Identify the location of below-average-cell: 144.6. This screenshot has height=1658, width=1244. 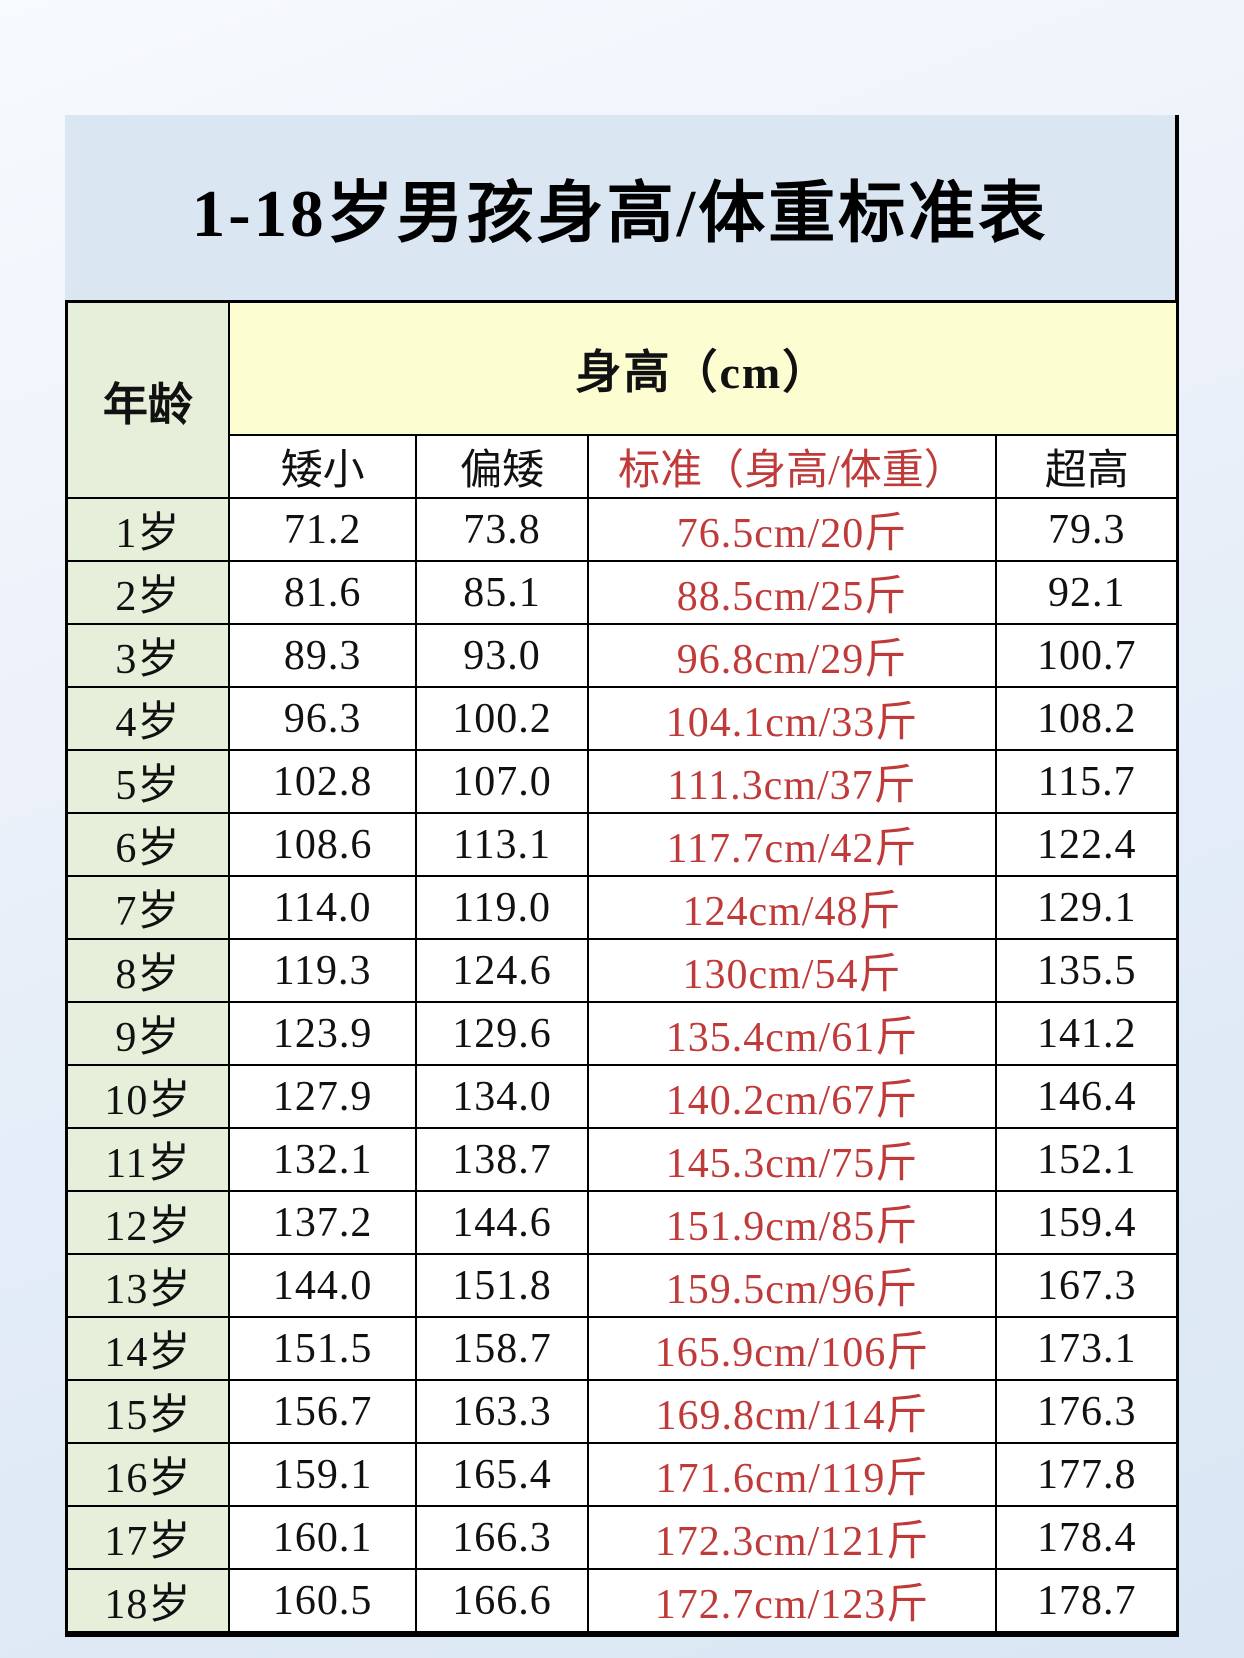
(502, 1222).